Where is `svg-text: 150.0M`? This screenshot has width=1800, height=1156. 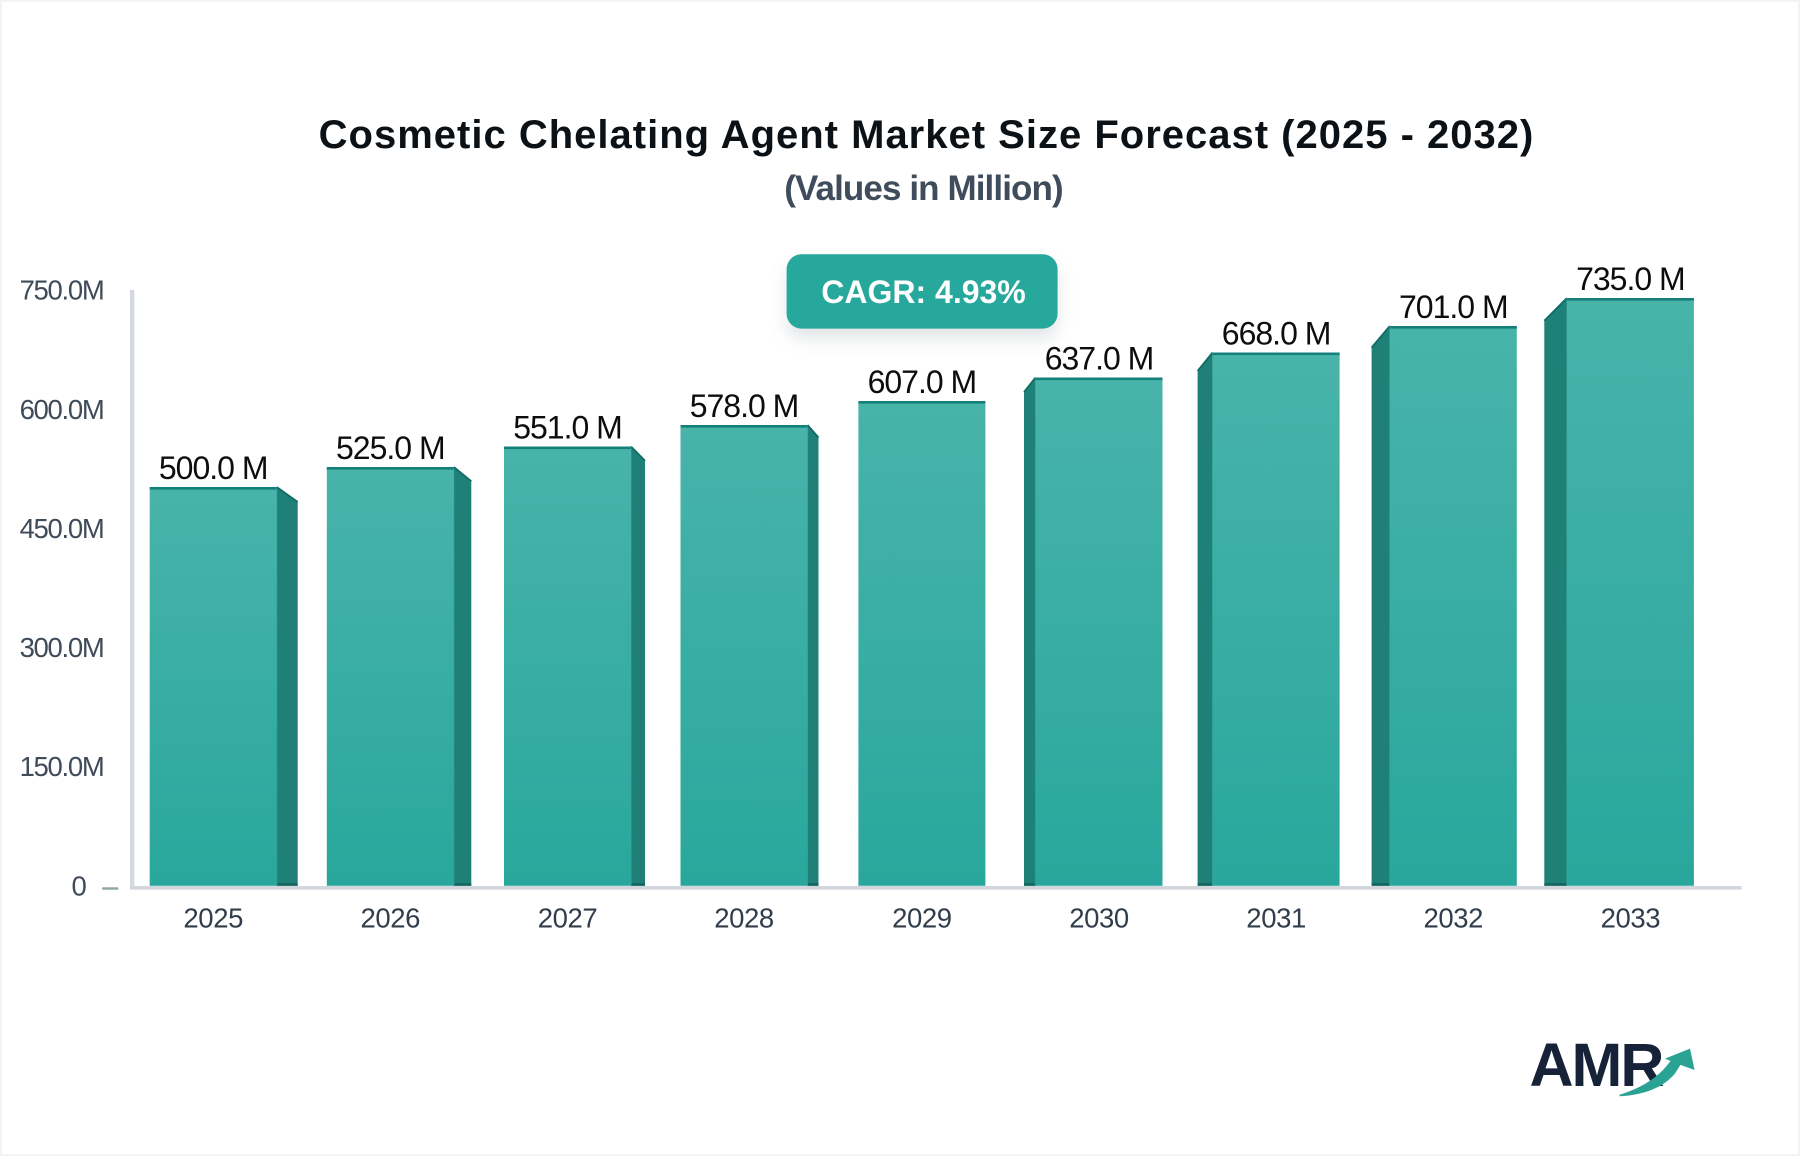
svg-text: 150.0M is located at coordinates (62, 766).